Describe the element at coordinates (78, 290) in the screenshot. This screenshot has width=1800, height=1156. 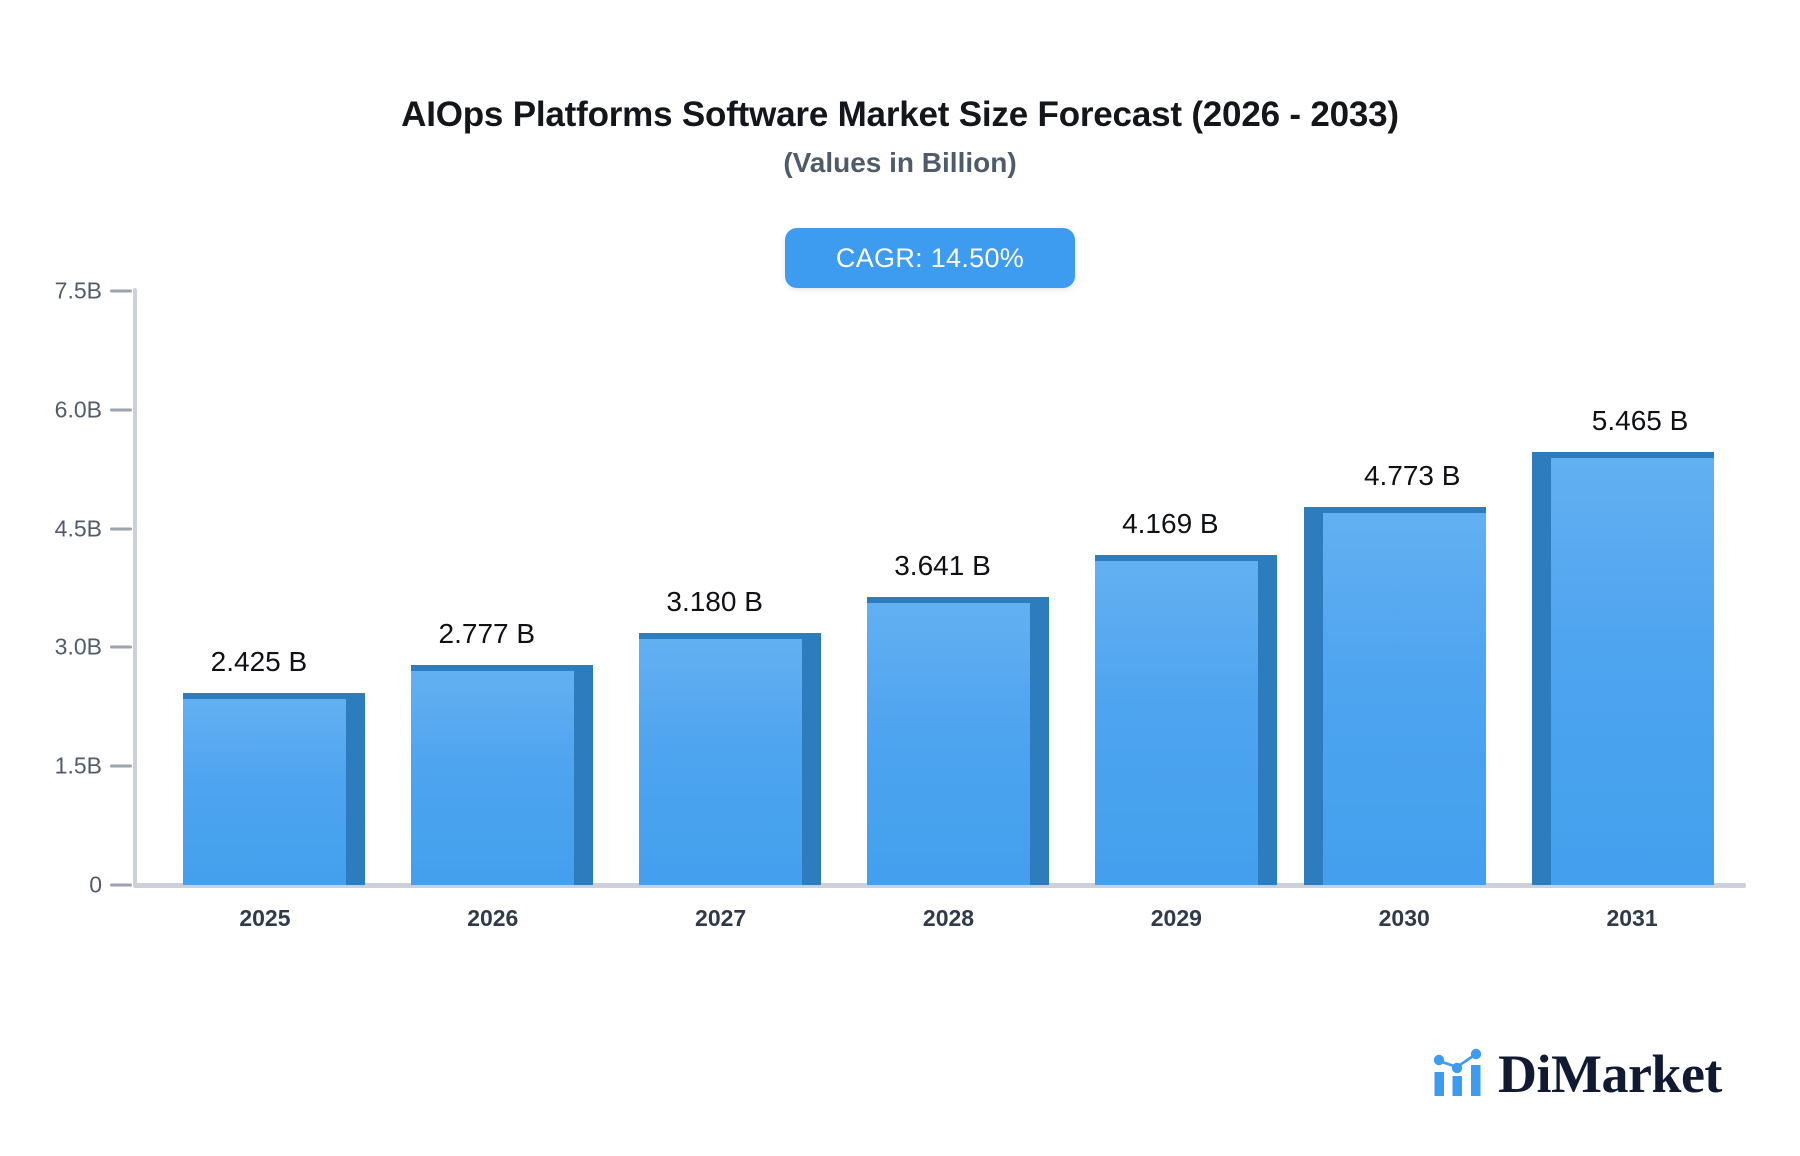
I see `y-axis-tick-label: 7.5B` at that location.